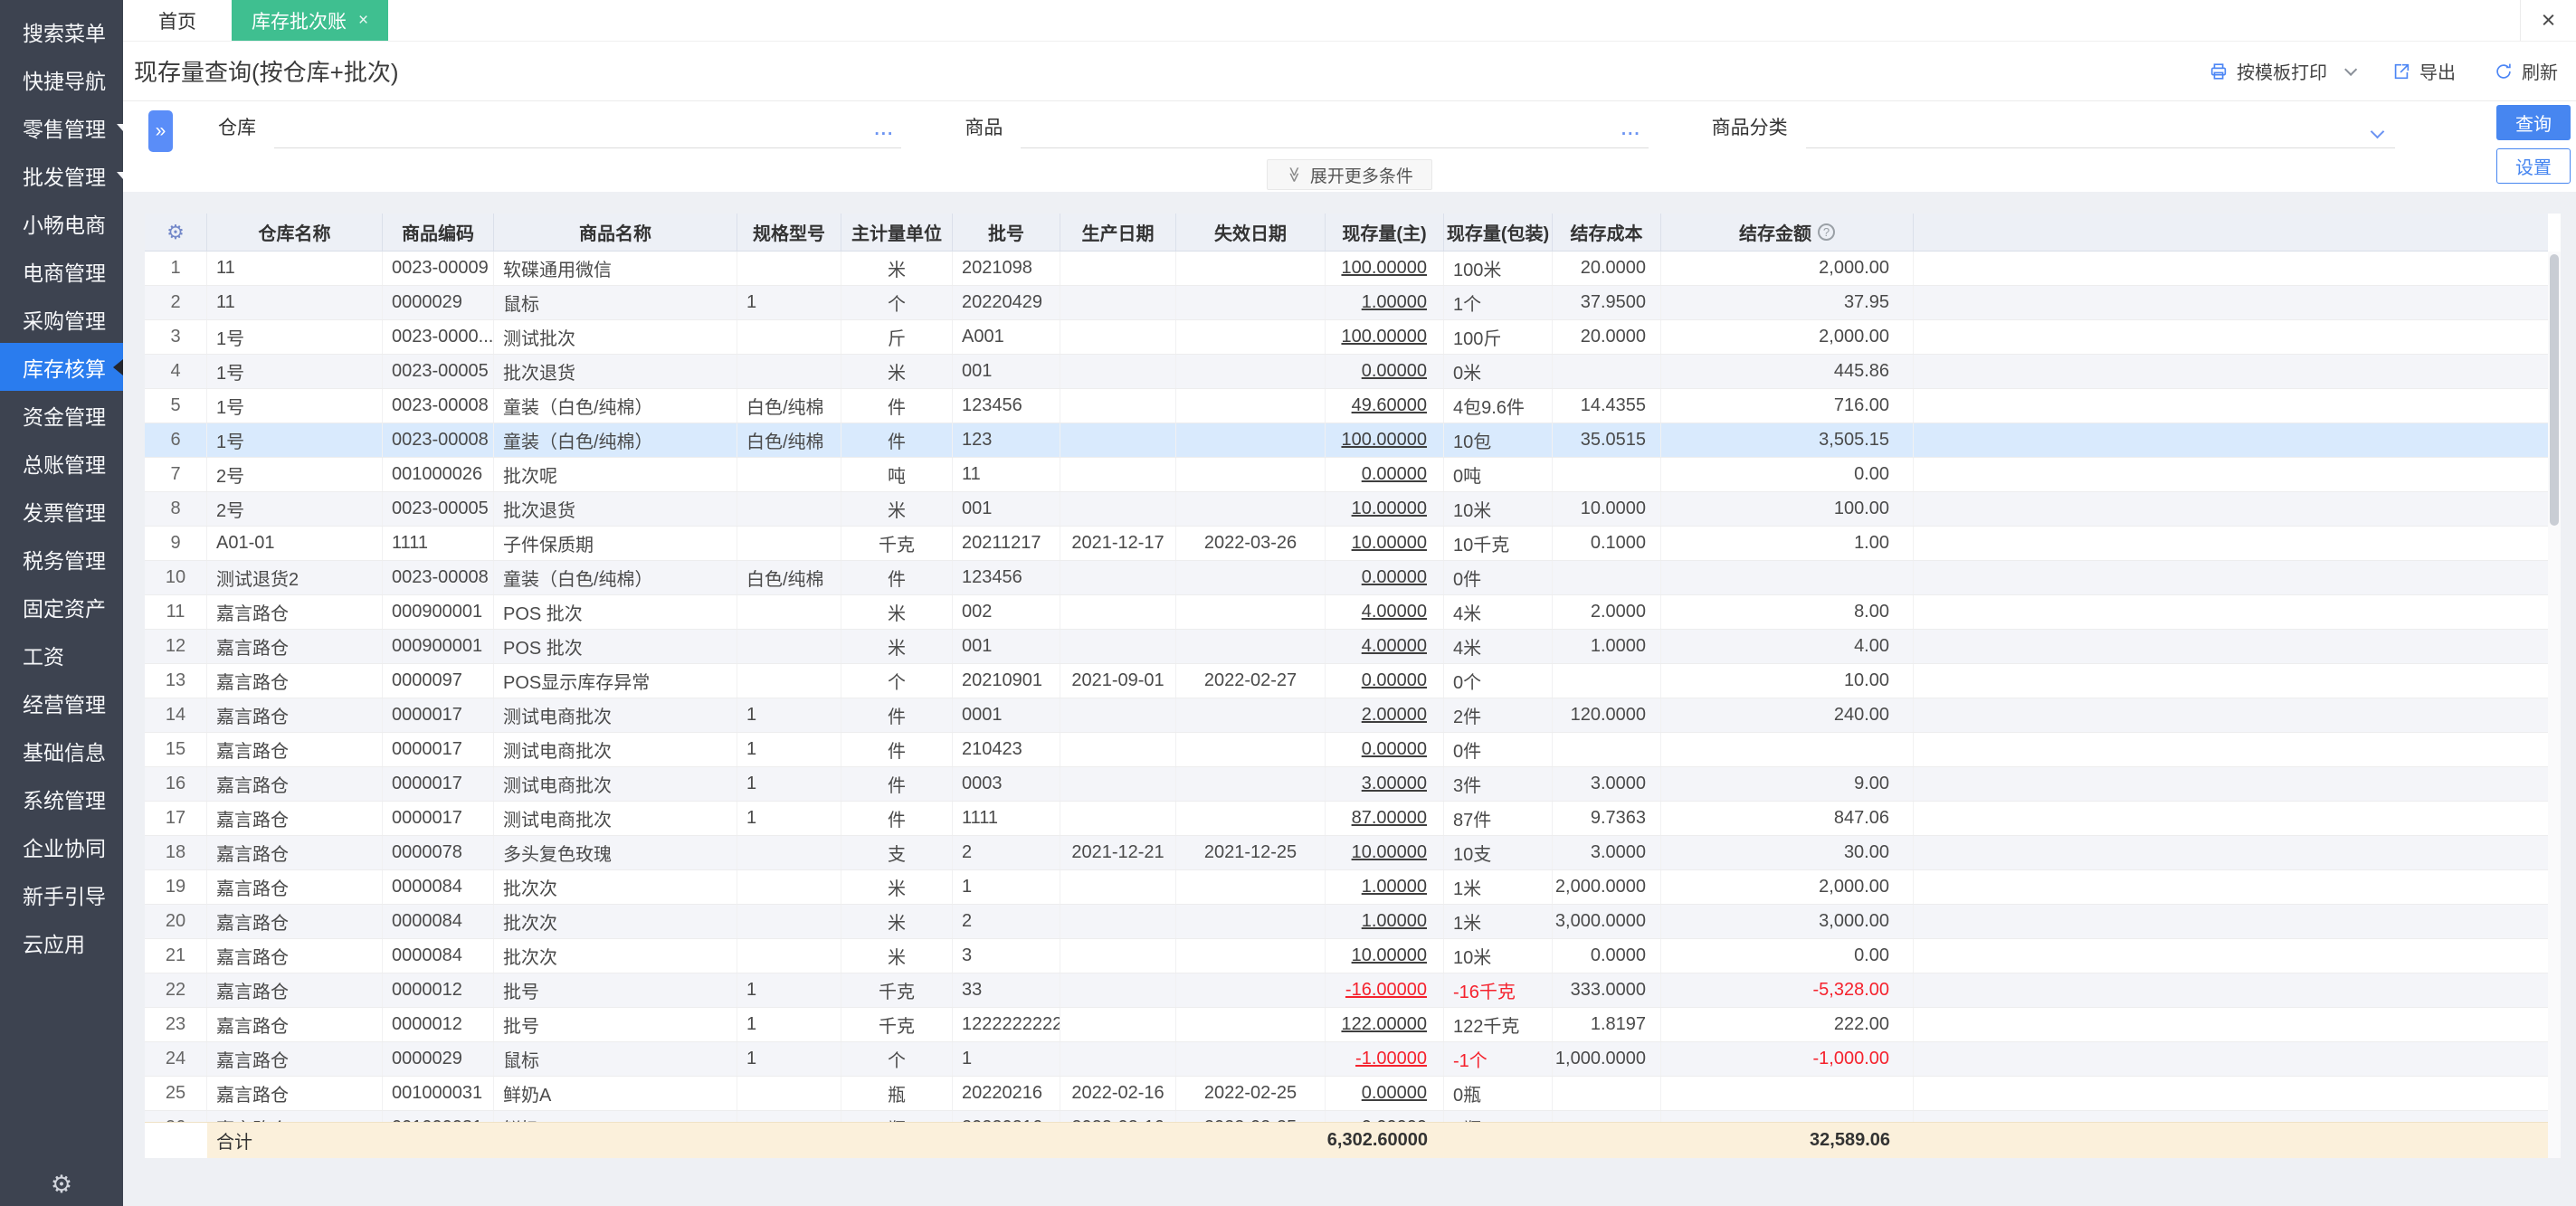  Describe the element at coordinates (2554, 390) in the screenshot. I see `scrollbar-thumb` at that location.